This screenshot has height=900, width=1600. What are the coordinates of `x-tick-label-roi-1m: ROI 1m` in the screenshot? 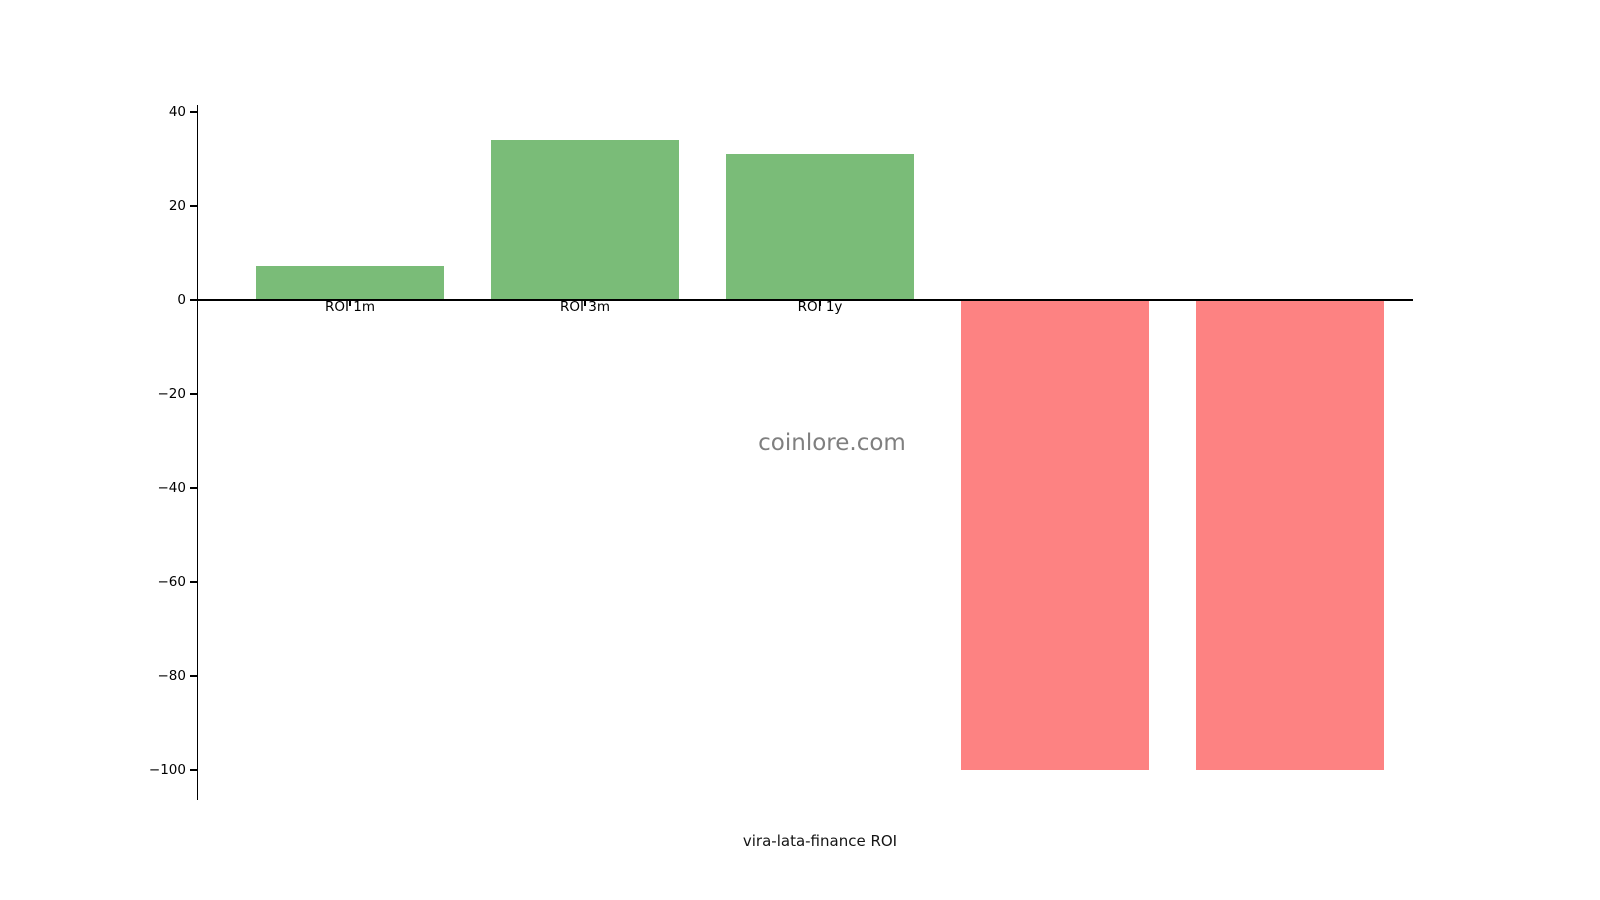 It's located at (350, 307).